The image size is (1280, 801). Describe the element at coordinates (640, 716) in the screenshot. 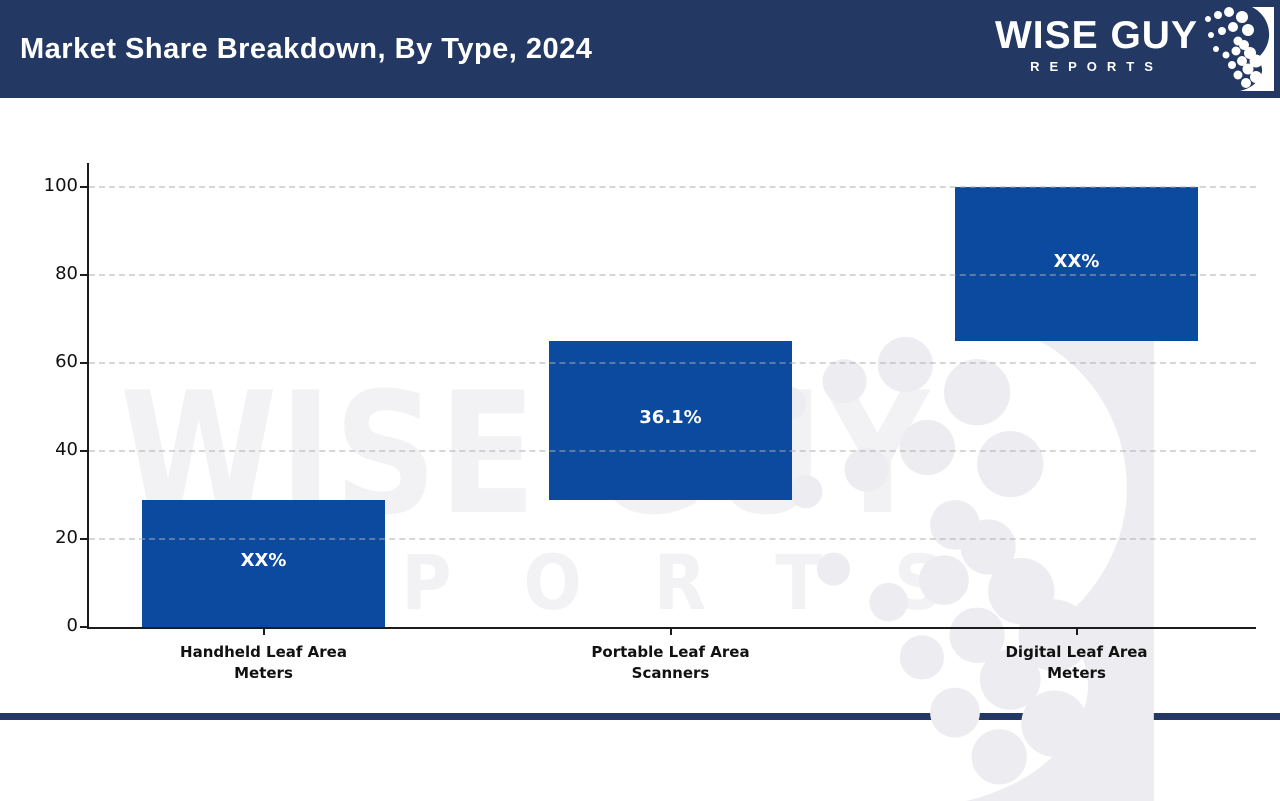

I see `footer-bar` at that location.